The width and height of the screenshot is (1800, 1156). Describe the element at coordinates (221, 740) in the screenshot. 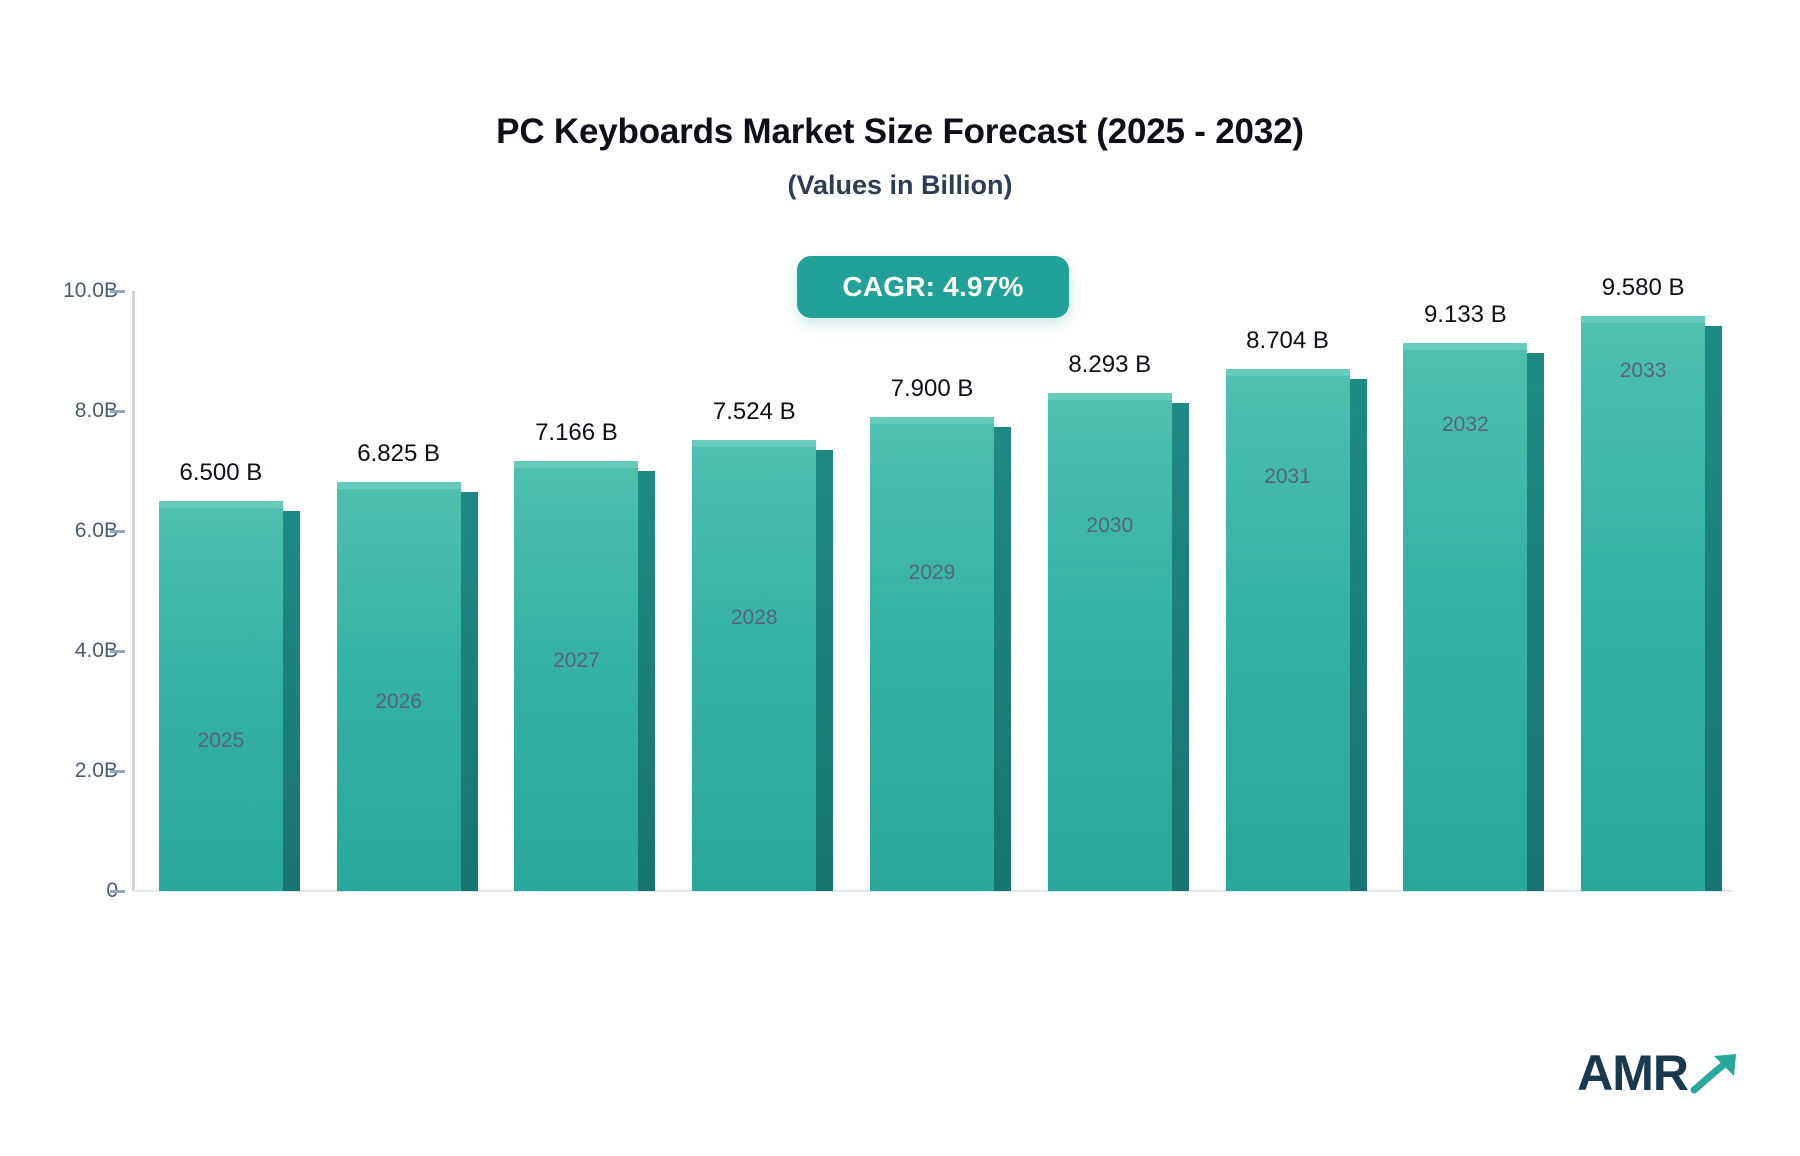

I see `x-axis-tick-label: 2025` at that location.